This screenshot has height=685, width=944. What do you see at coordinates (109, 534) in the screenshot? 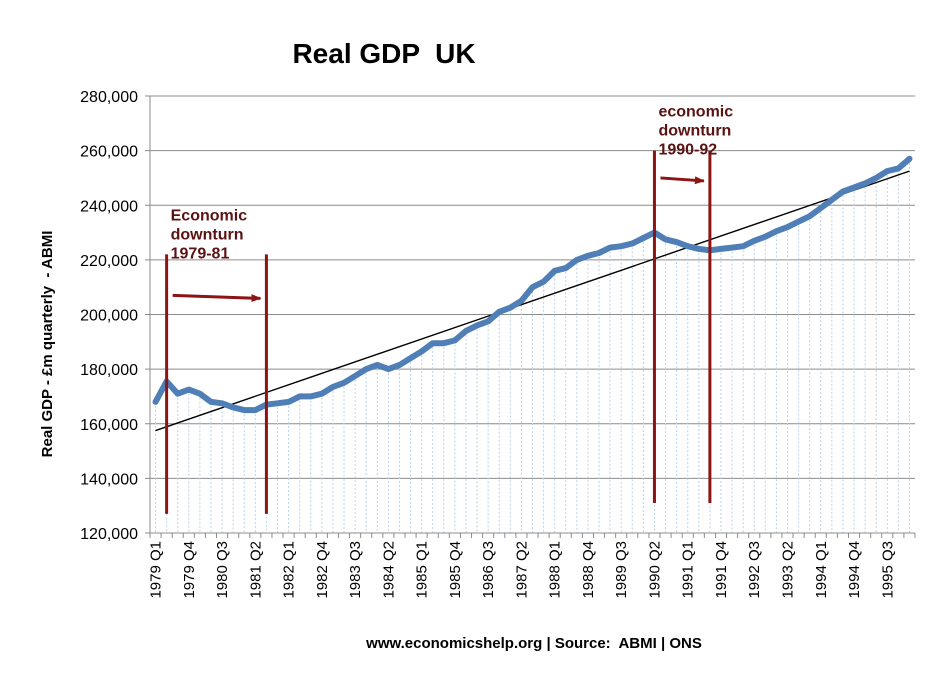
I see `y-tick-label-0: 120,000` at bounding box center [109, 534].